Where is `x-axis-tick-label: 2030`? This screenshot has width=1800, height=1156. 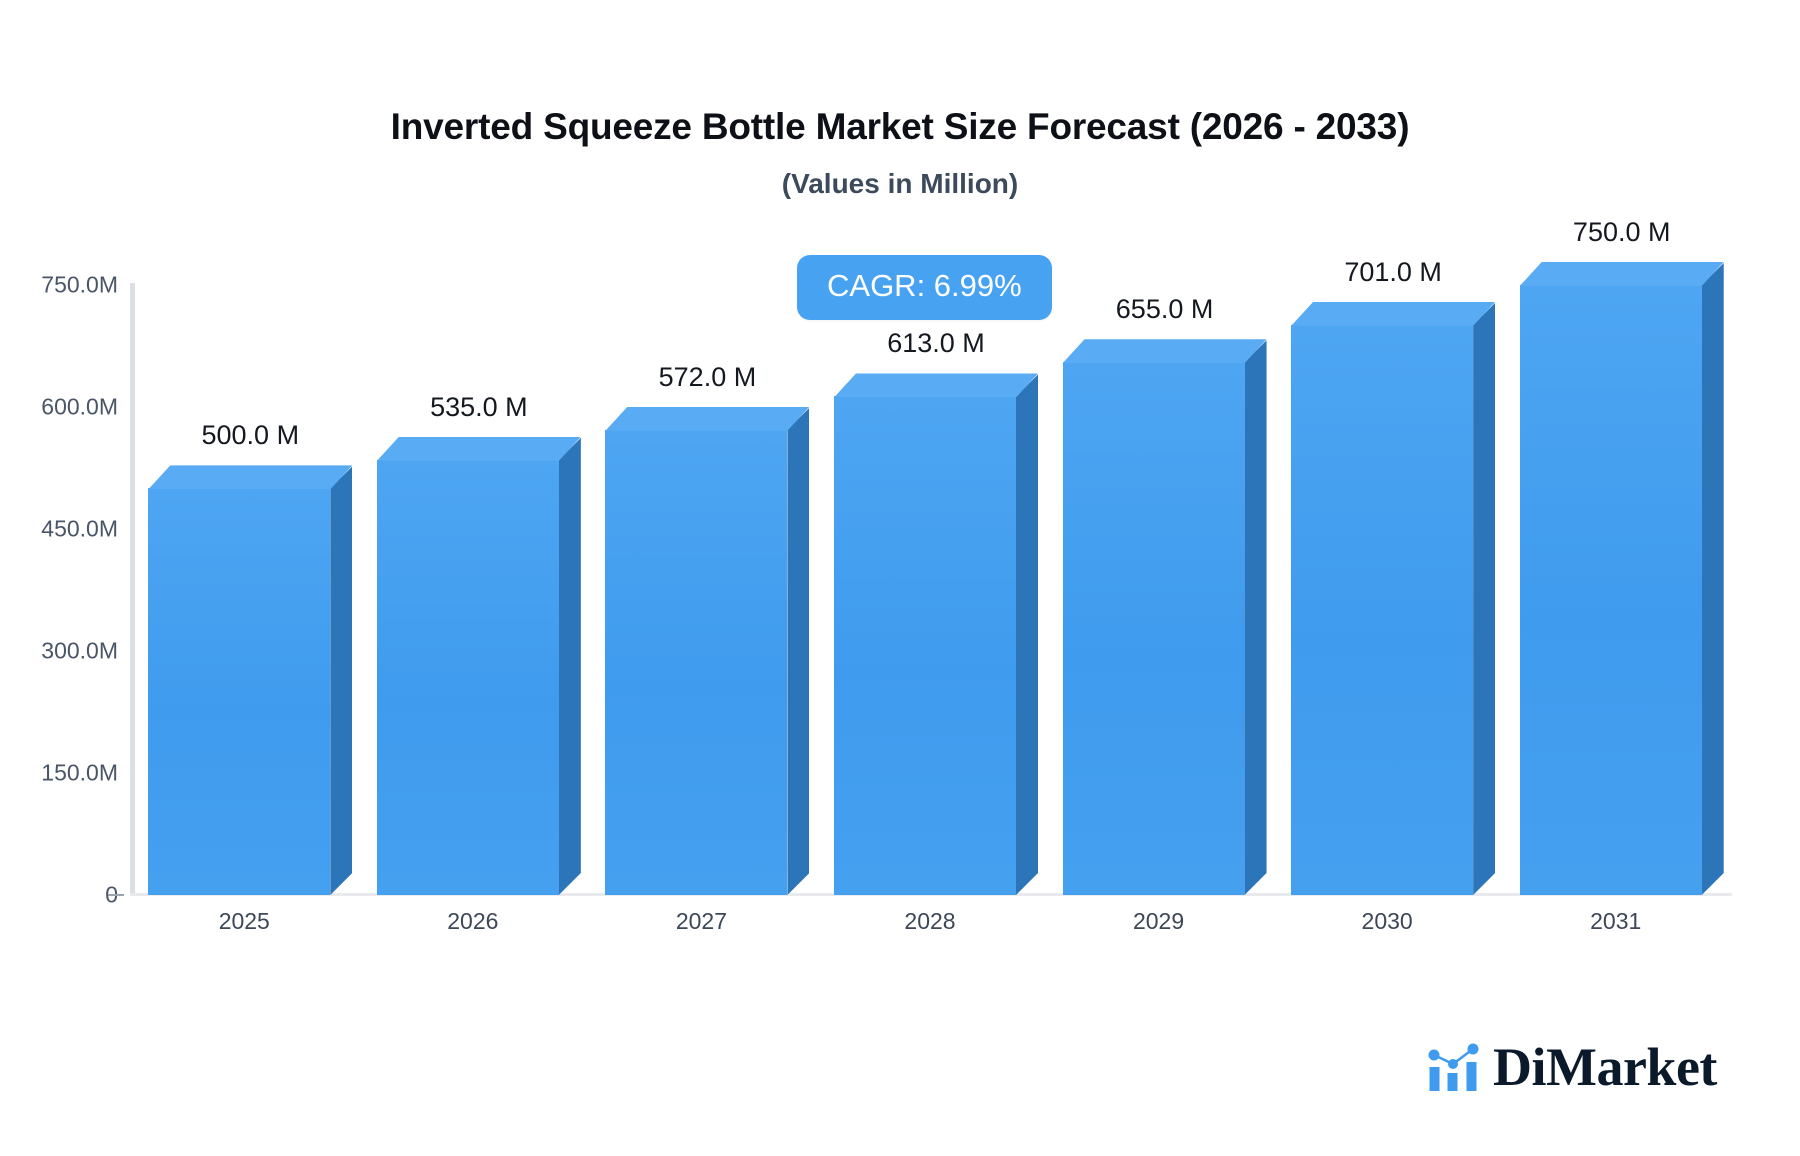
x-axis-tick-label: 2030 is located at coordinates (1387, 921).